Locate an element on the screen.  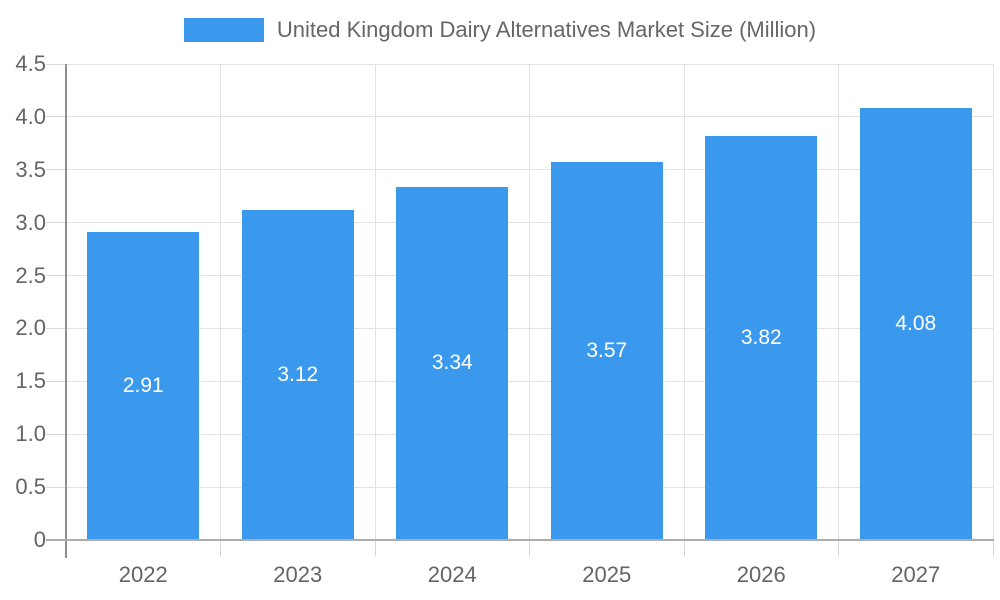
bar-value-label: 4.08 is located at coordinates (916, 324).